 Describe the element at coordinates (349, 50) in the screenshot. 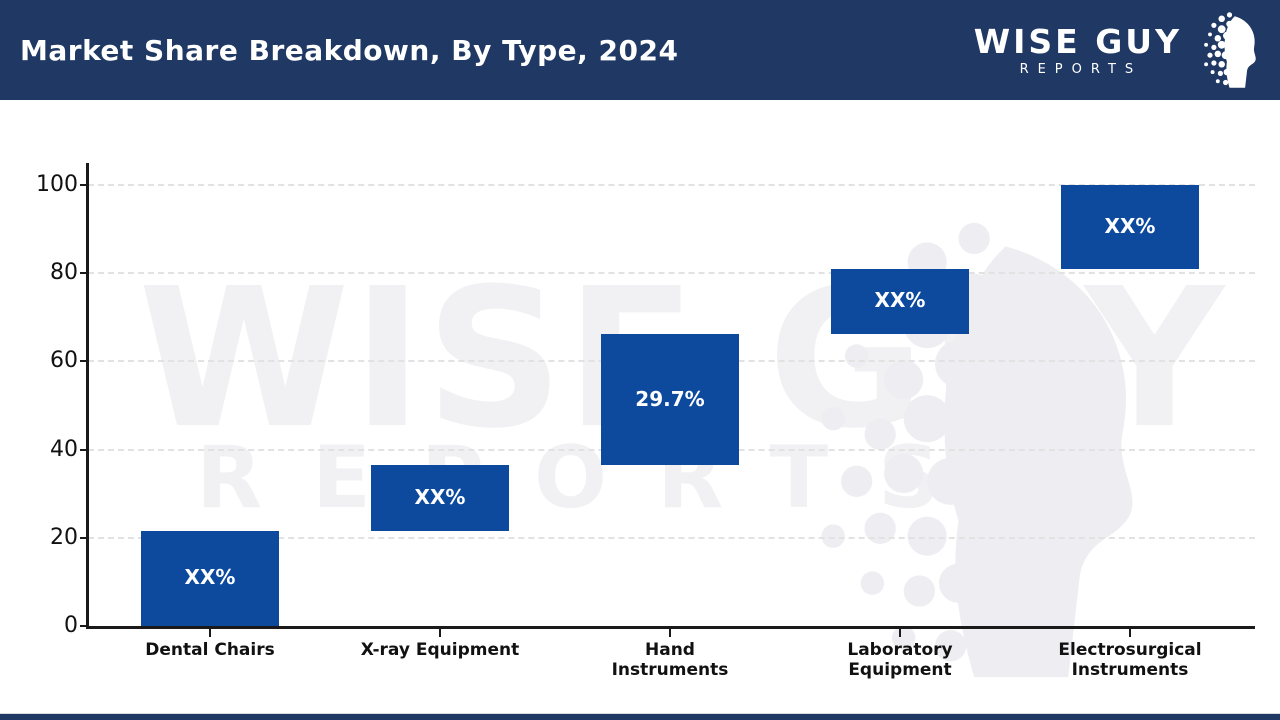

I see `page-title: Market Share Breakdown, By Type, 2024` at that location.